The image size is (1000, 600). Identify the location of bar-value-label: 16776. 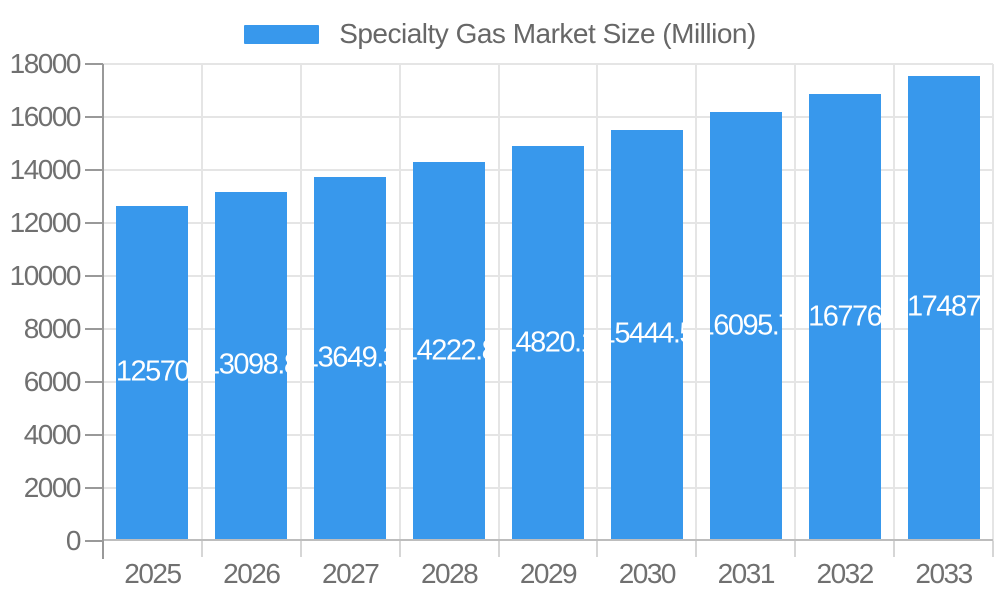
(844, 316).